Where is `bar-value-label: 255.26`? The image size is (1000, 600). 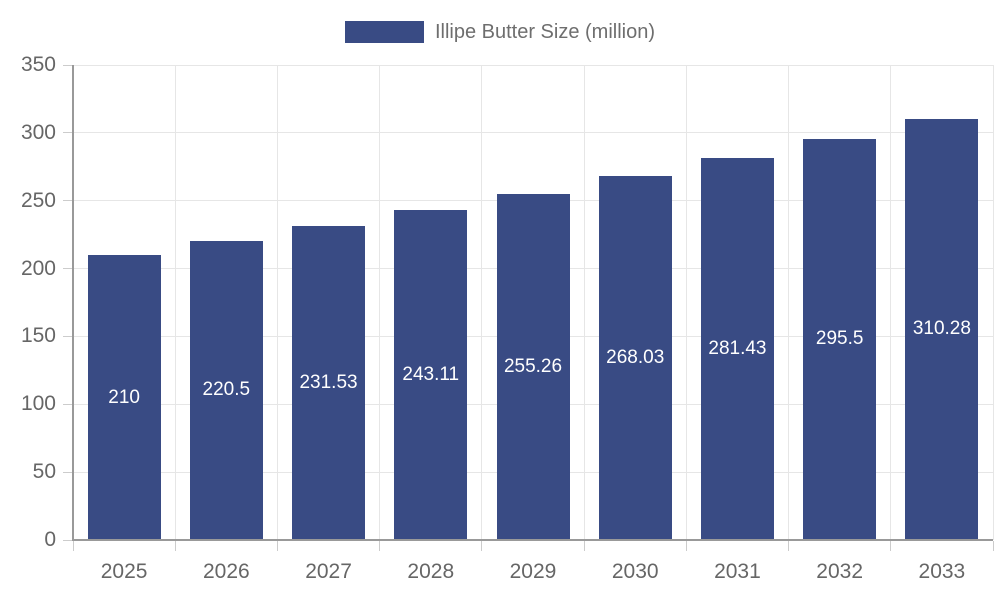 bar-value-label: 255.26 is located at coordinates (533, 366).